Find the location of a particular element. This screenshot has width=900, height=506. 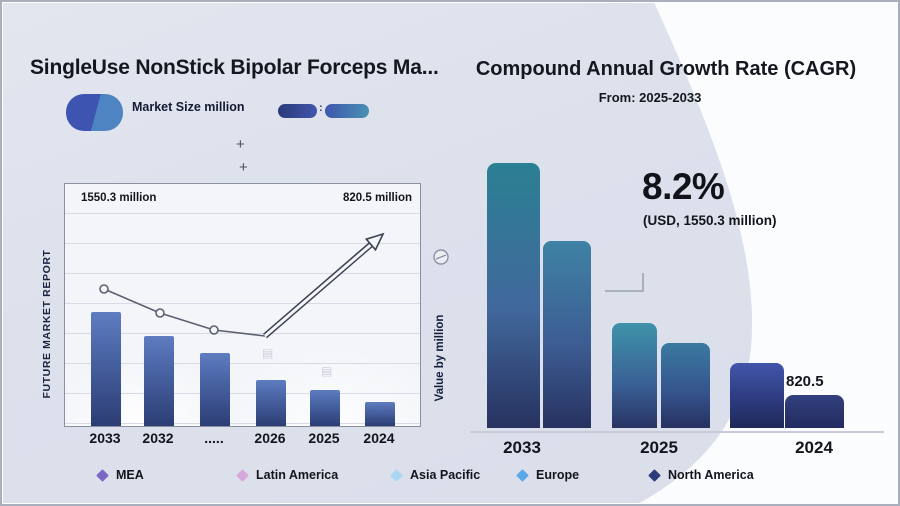

asia-pacific-diamond-icon is located at coordinates (396, 475).